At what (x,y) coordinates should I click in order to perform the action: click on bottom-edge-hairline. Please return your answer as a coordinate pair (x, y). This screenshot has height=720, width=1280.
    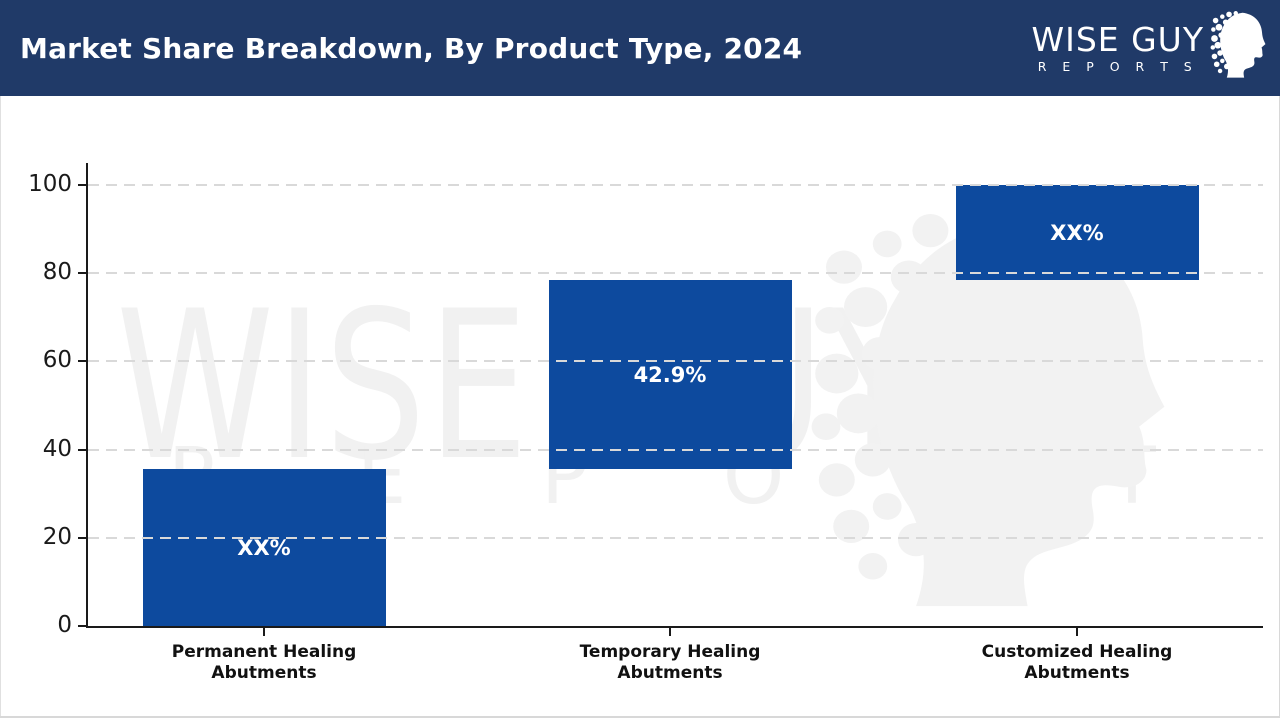
    Looking at the image, I should click on (640, 717).